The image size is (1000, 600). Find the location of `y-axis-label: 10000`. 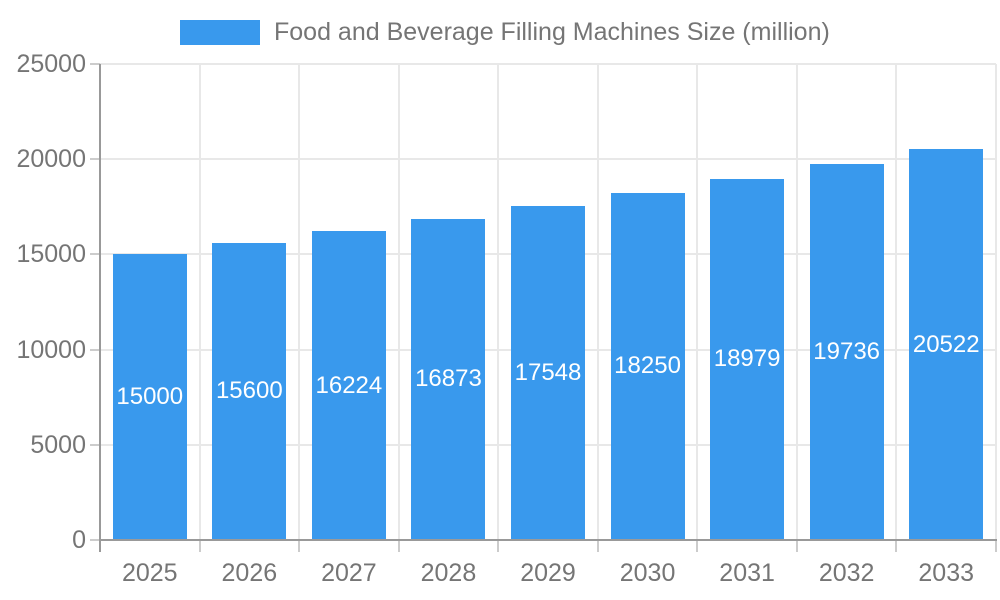

y-axis-label: 10000 is located at coordinates (51, 349).